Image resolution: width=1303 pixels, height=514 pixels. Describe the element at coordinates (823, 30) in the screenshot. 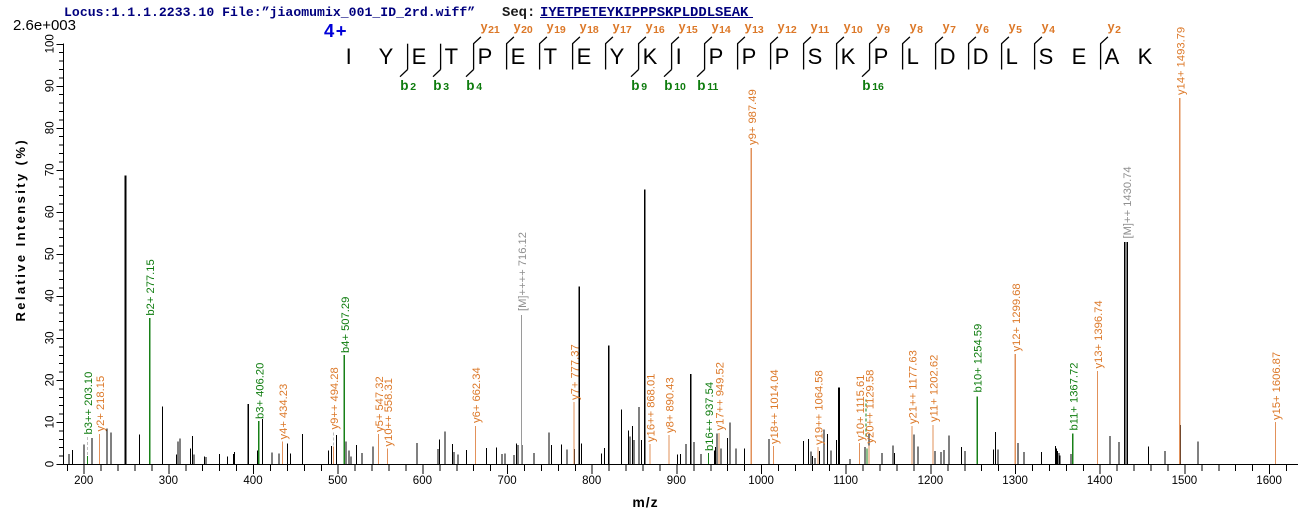

I see `svg-text: 11` at that location.